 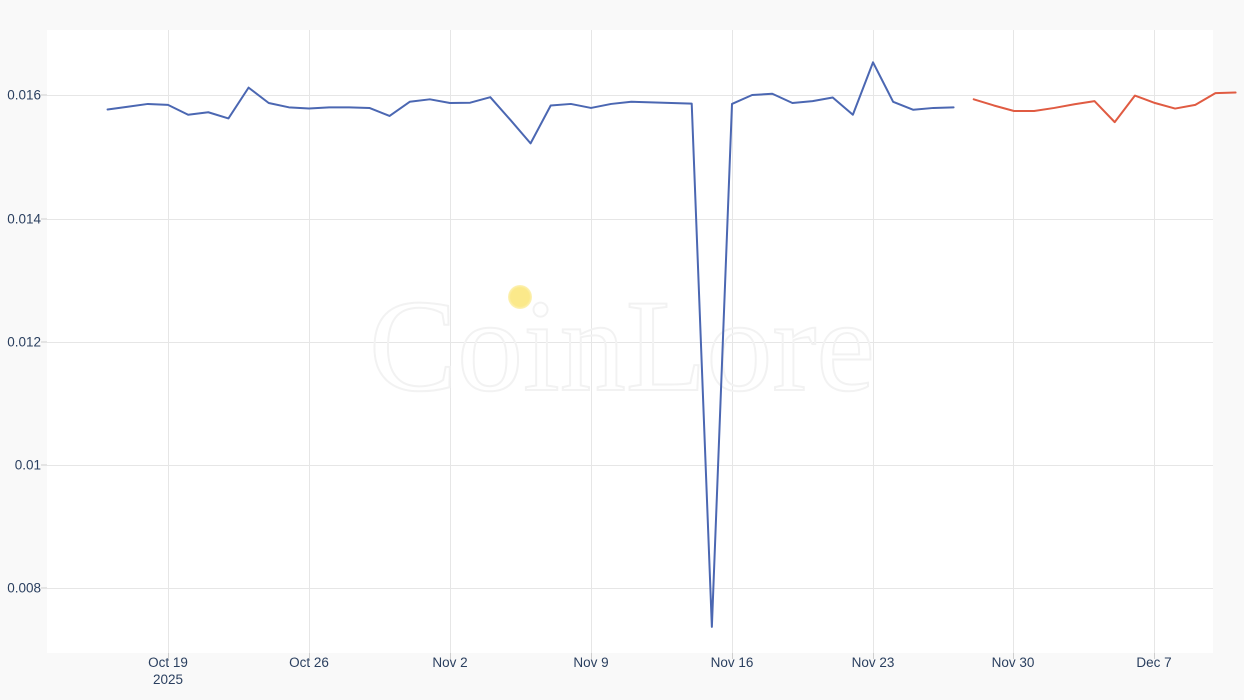 I want to click on x-tick-0: Oct 19 2025, so click(x=168, y=671).